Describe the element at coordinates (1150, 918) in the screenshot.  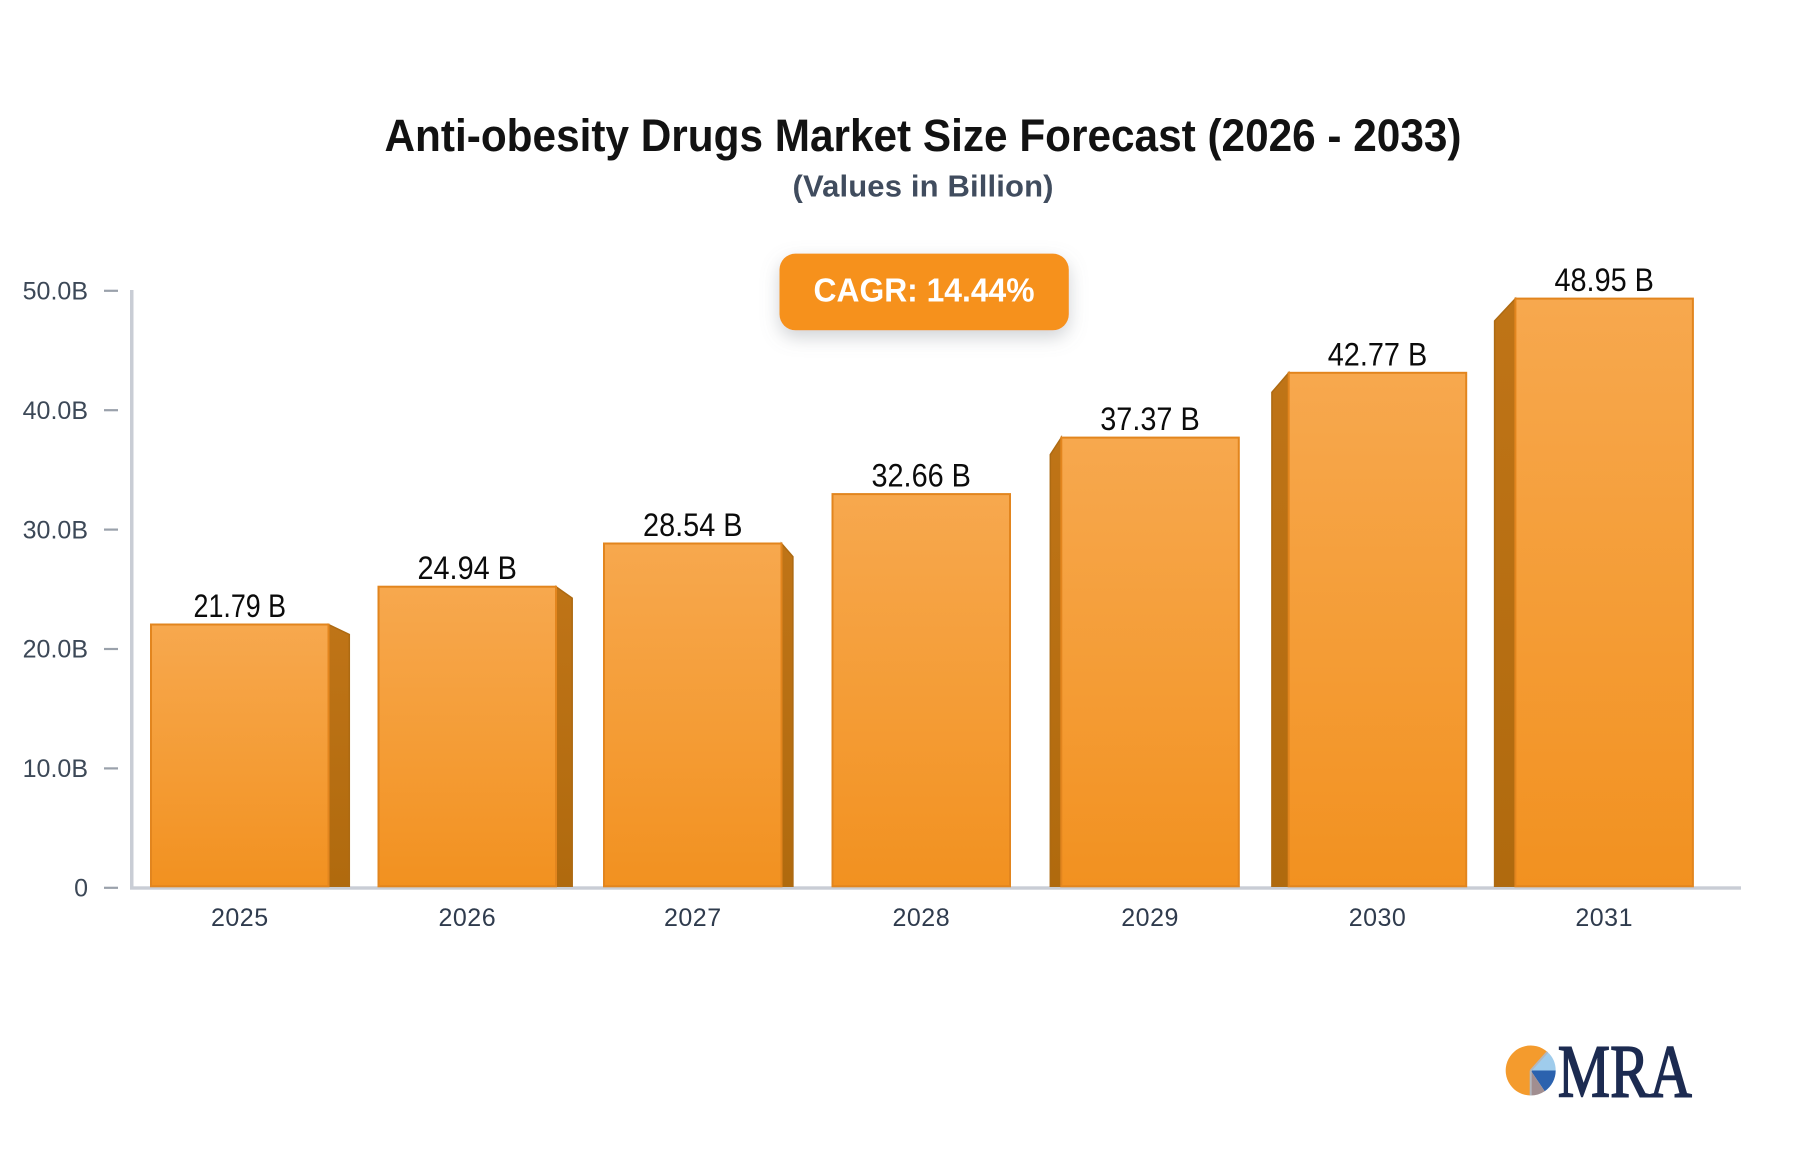
I see `svg-text: 2029` at that location.